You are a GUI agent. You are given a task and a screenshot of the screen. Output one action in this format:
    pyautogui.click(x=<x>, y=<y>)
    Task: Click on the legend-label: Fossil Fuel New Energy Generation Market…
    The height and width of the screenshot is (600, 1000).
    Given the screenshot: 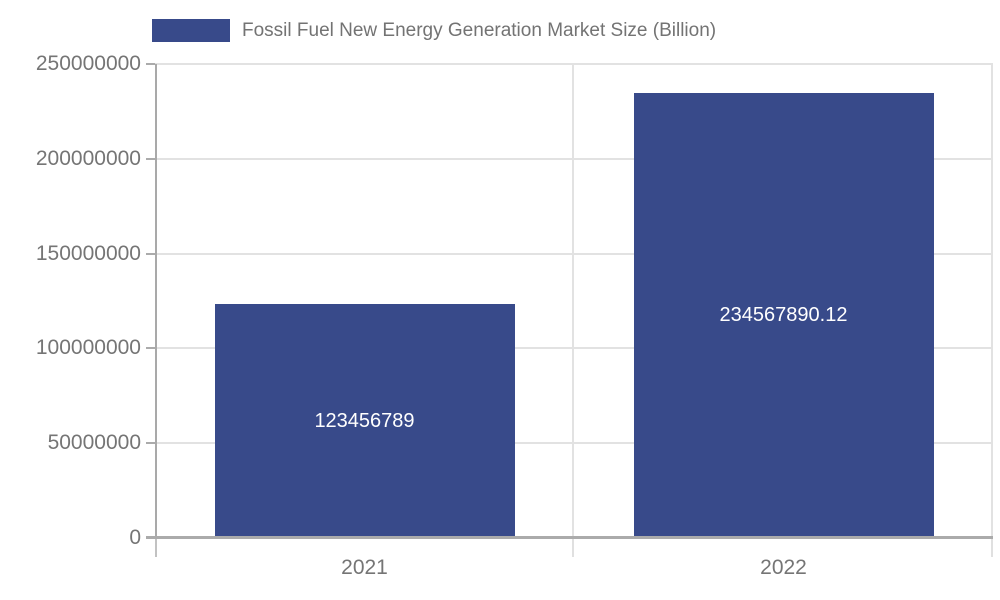 What is the action you would take?
    pyautogui.click(x=479, y=30)
    